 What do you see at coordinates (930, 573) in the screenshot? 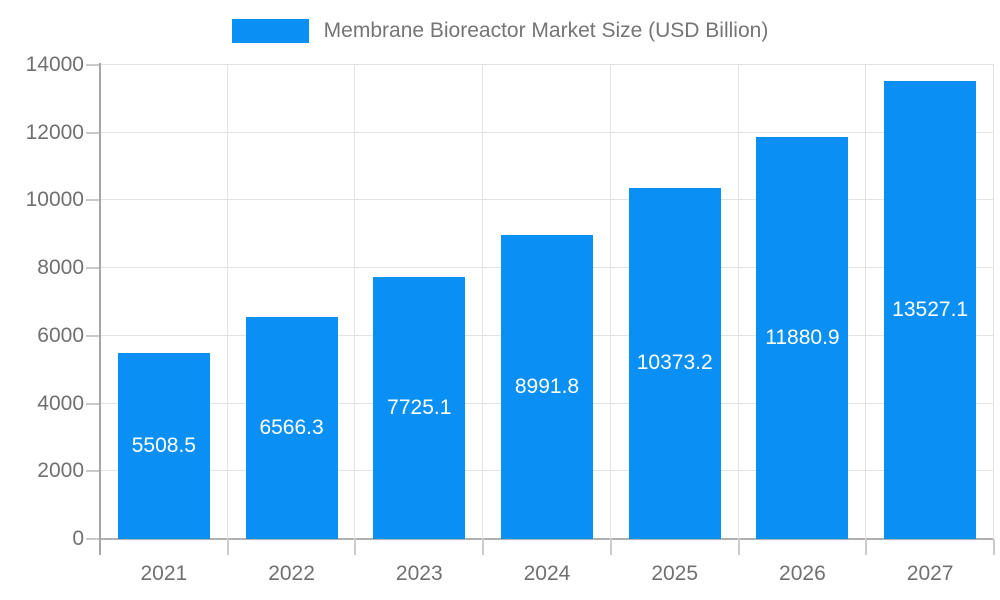
I see `x-axis-tick-label: 2027` at bounding box center [930, 573].